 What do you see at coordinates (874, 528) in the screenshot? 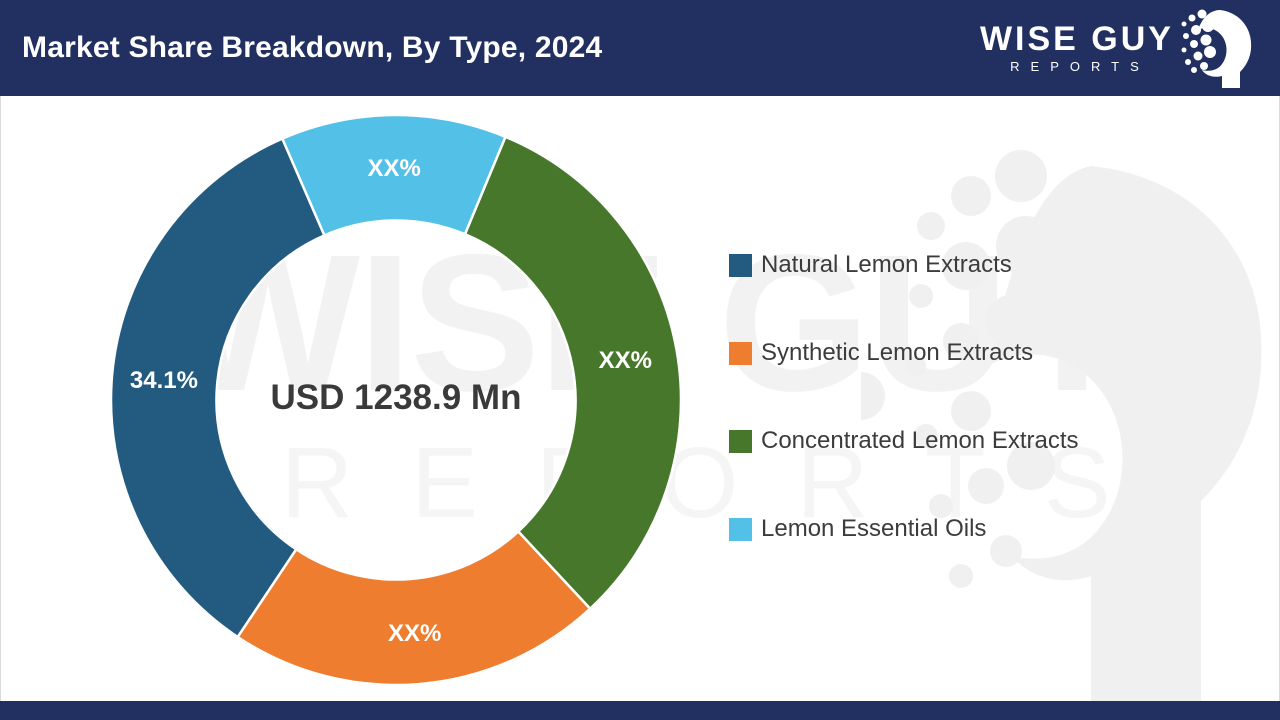
I see `legend-label: Lemon Essential Oils` at bounding box center [874, 528].